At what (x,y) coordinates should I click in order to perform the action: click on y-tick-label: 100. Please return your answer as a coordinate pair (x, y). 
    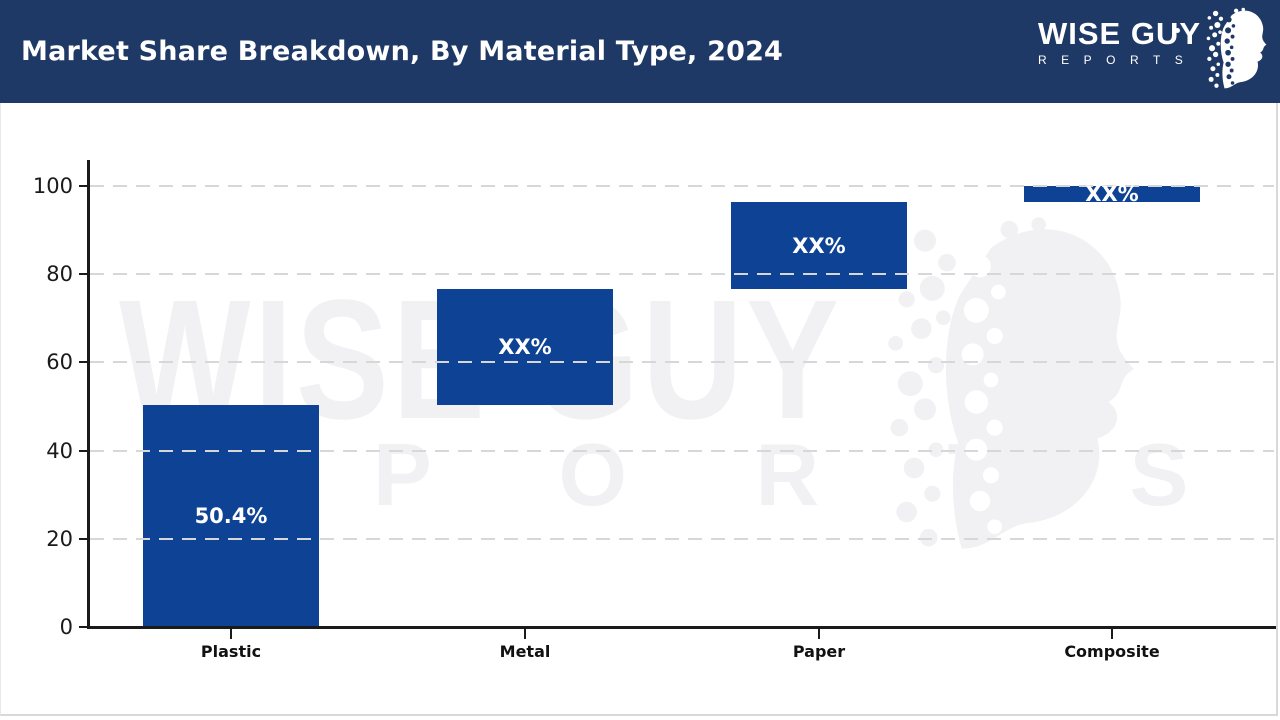
    Looking at the image, I should click on (52, 186).